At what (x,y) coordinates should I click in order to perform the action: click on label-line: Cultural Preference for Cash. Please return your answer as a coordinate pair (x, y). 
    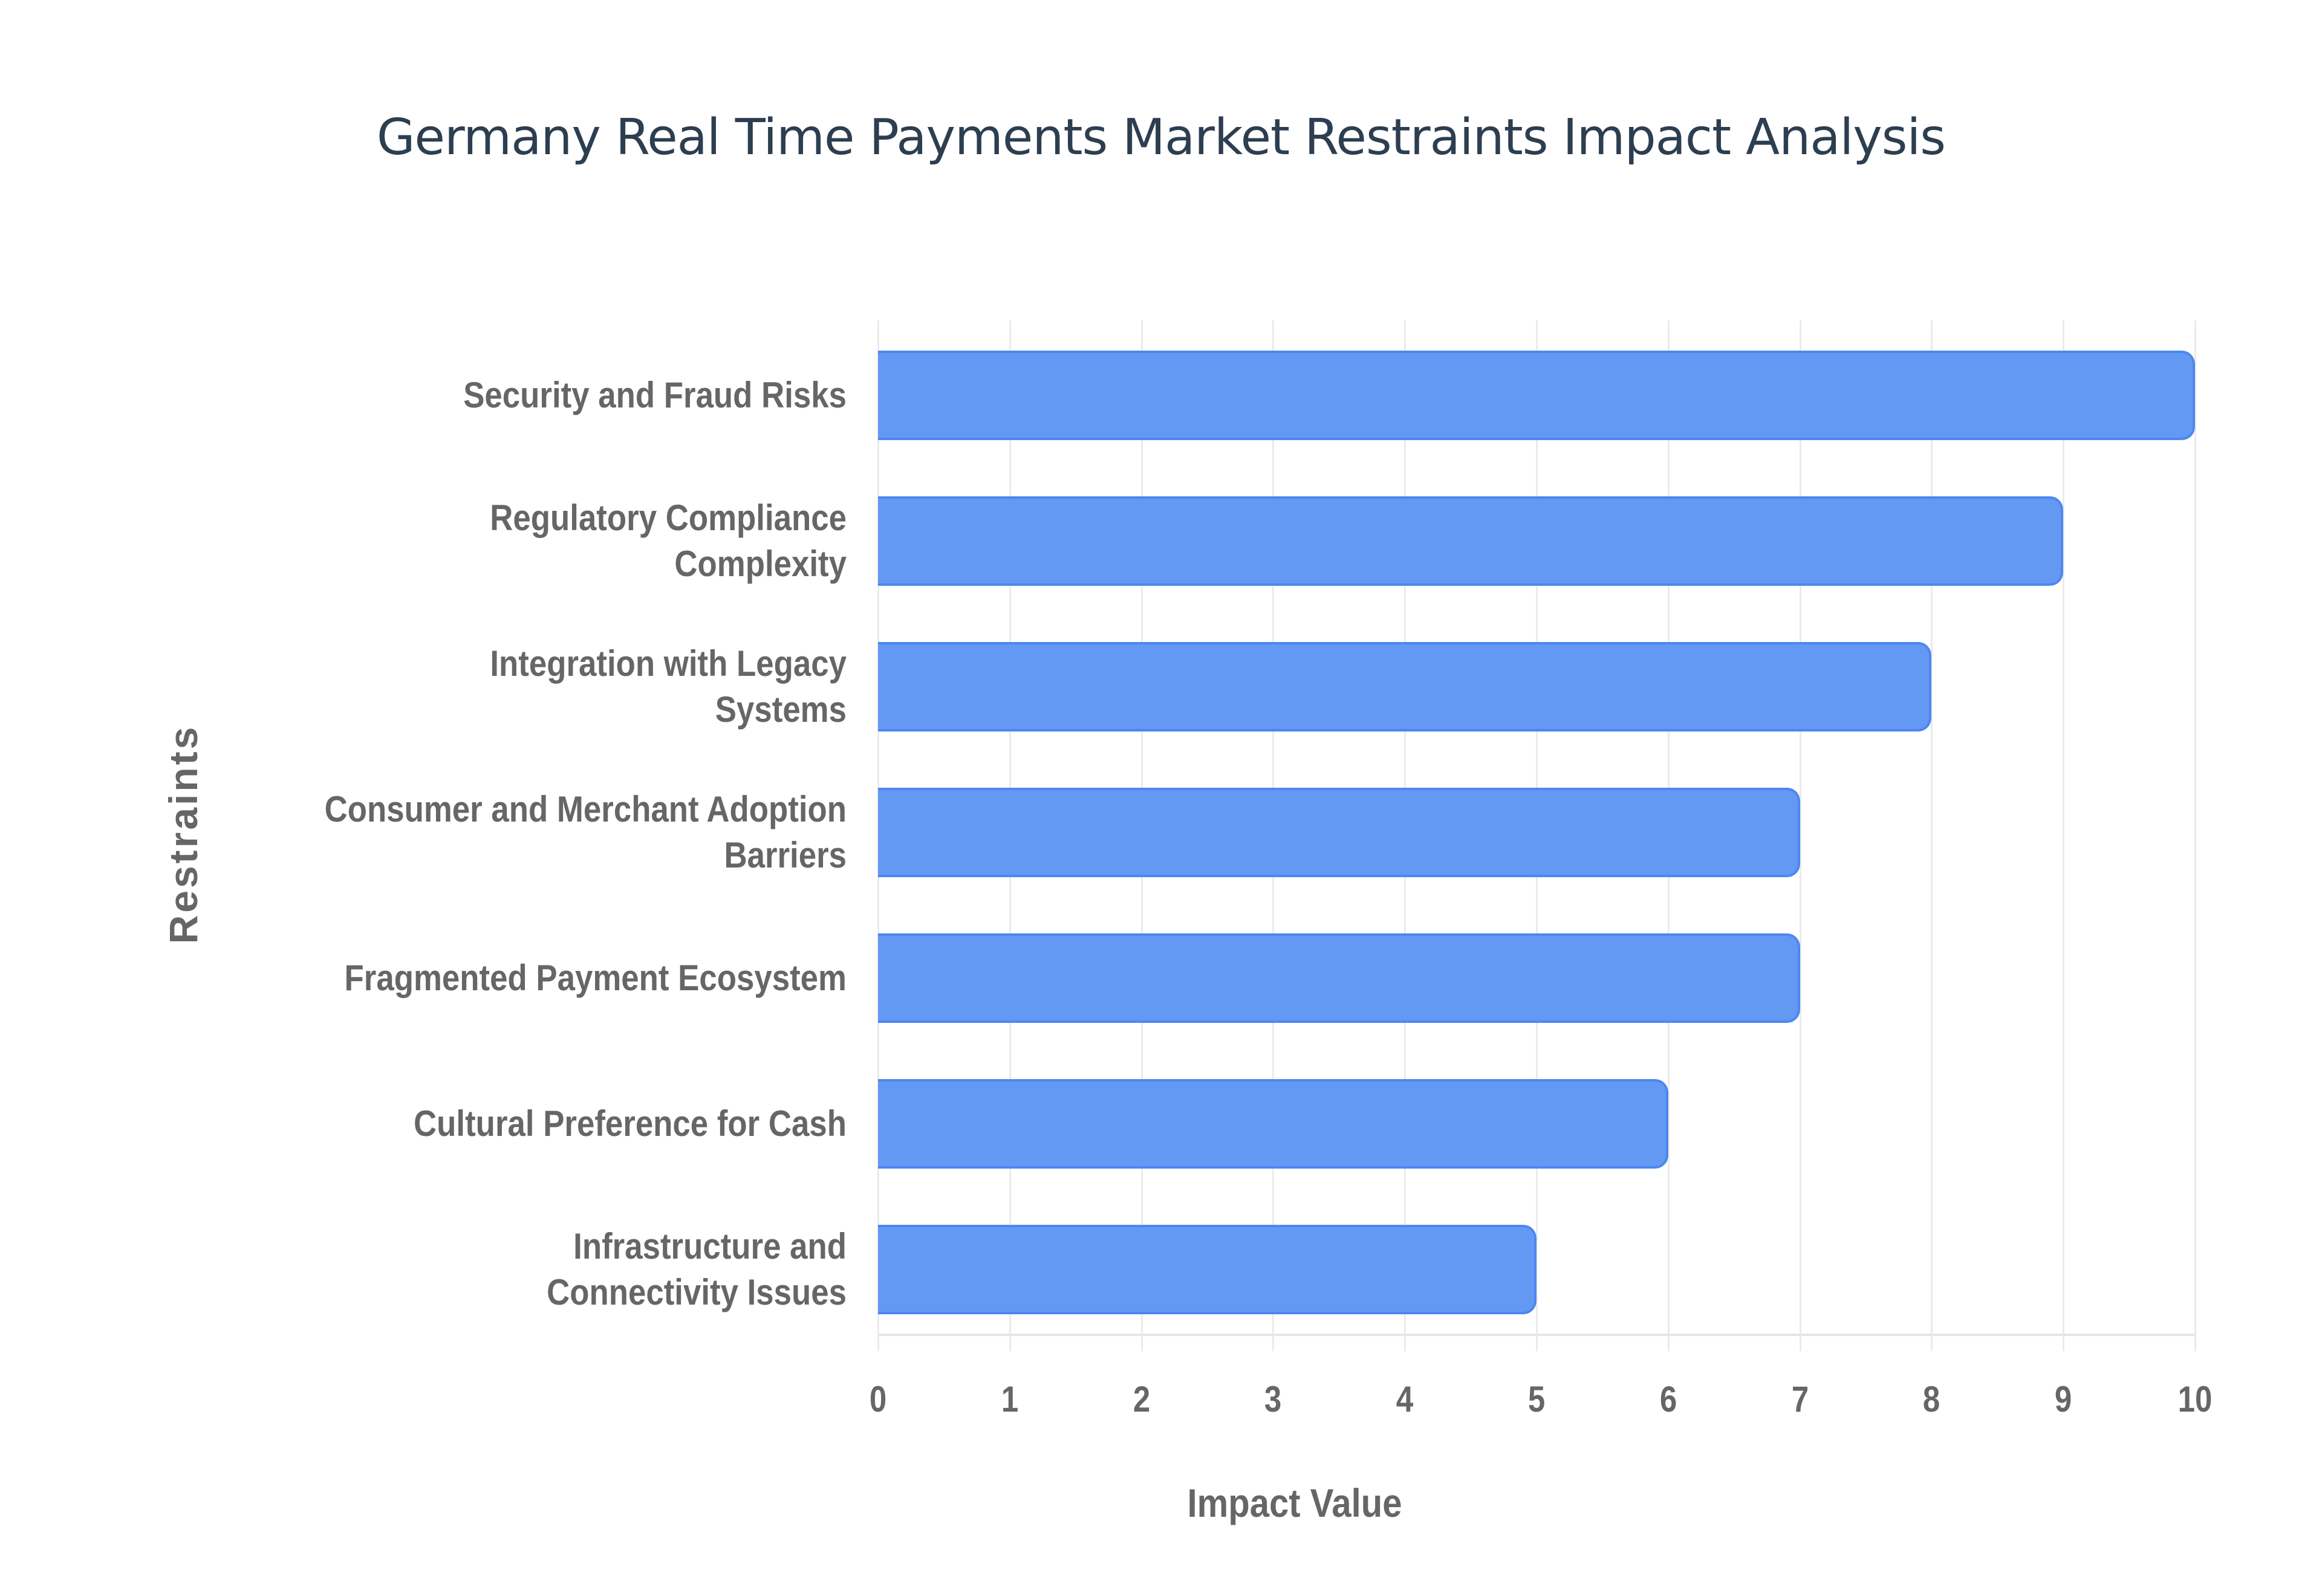
    Looking at the image, I should click on (630, 1123).